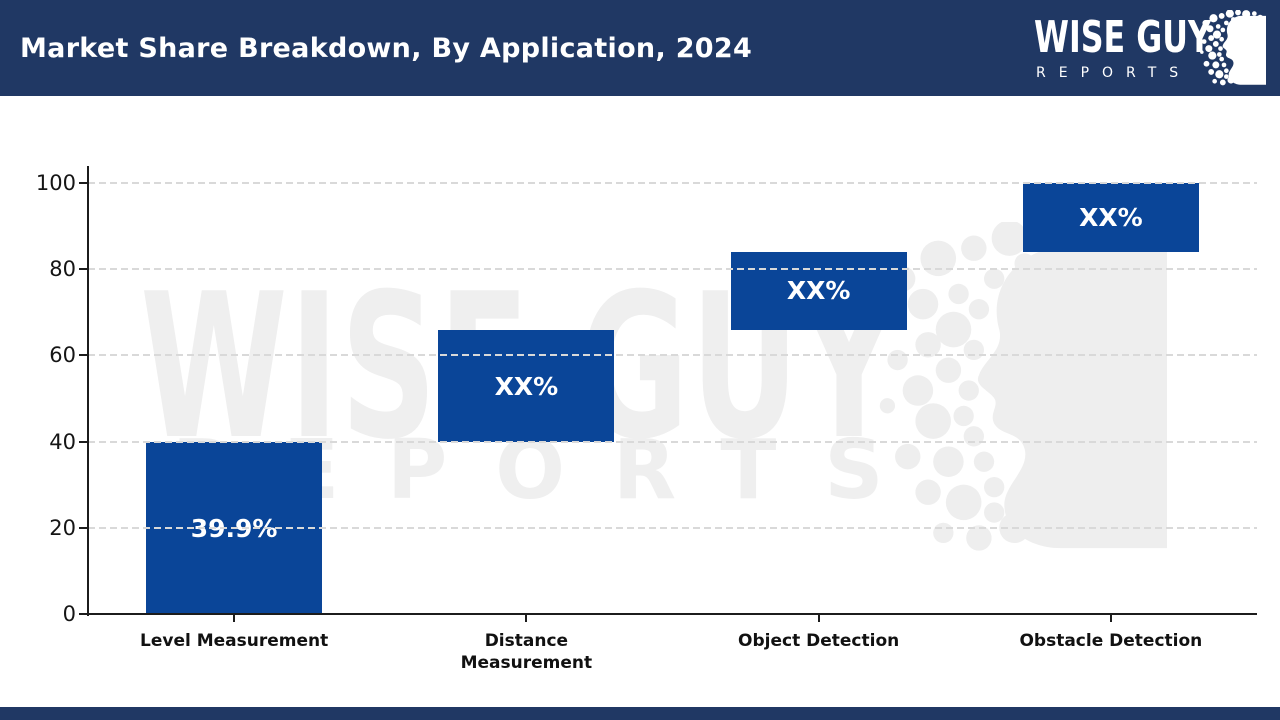 Image resolution: width=1280 pixels, height=720 pixels. What do you see at coordinates (1111, 641) in the screenshot?
I see `x-axis-label: Obstacle Detection` at bounding box center [1111, 641].